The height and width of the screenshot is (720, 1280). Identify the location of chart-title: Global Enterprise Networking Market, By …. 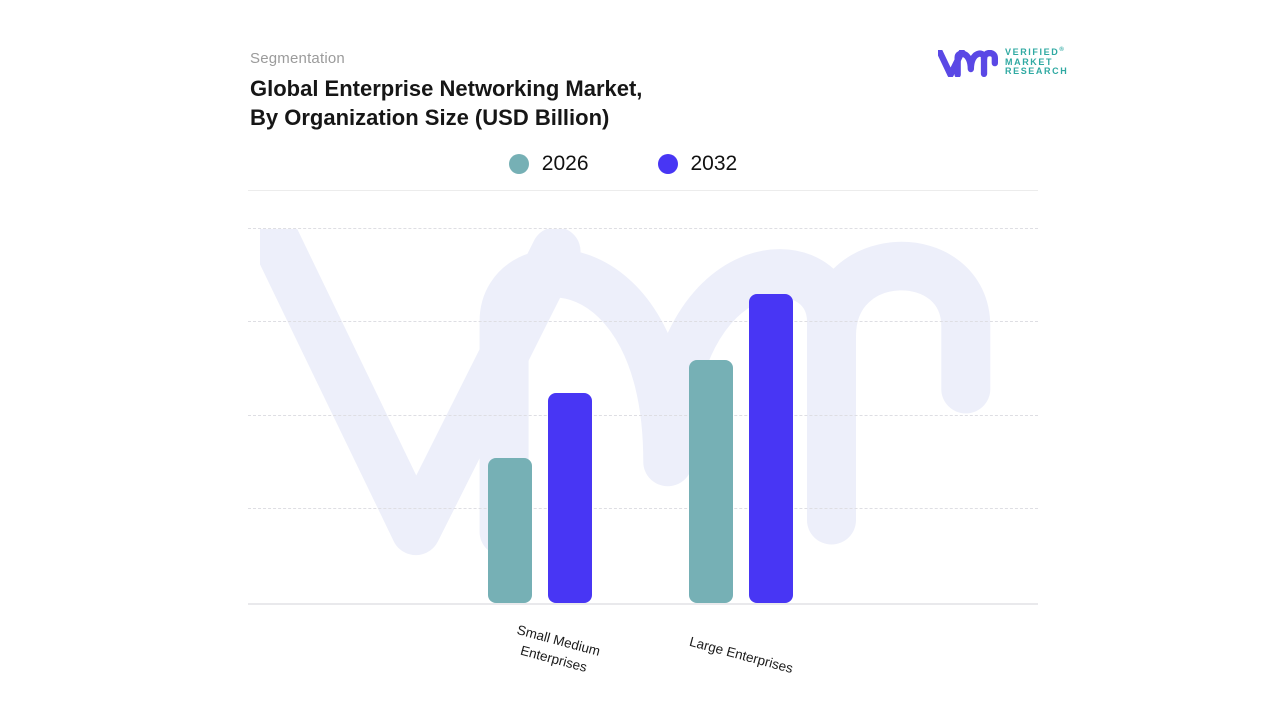
(470, 103).